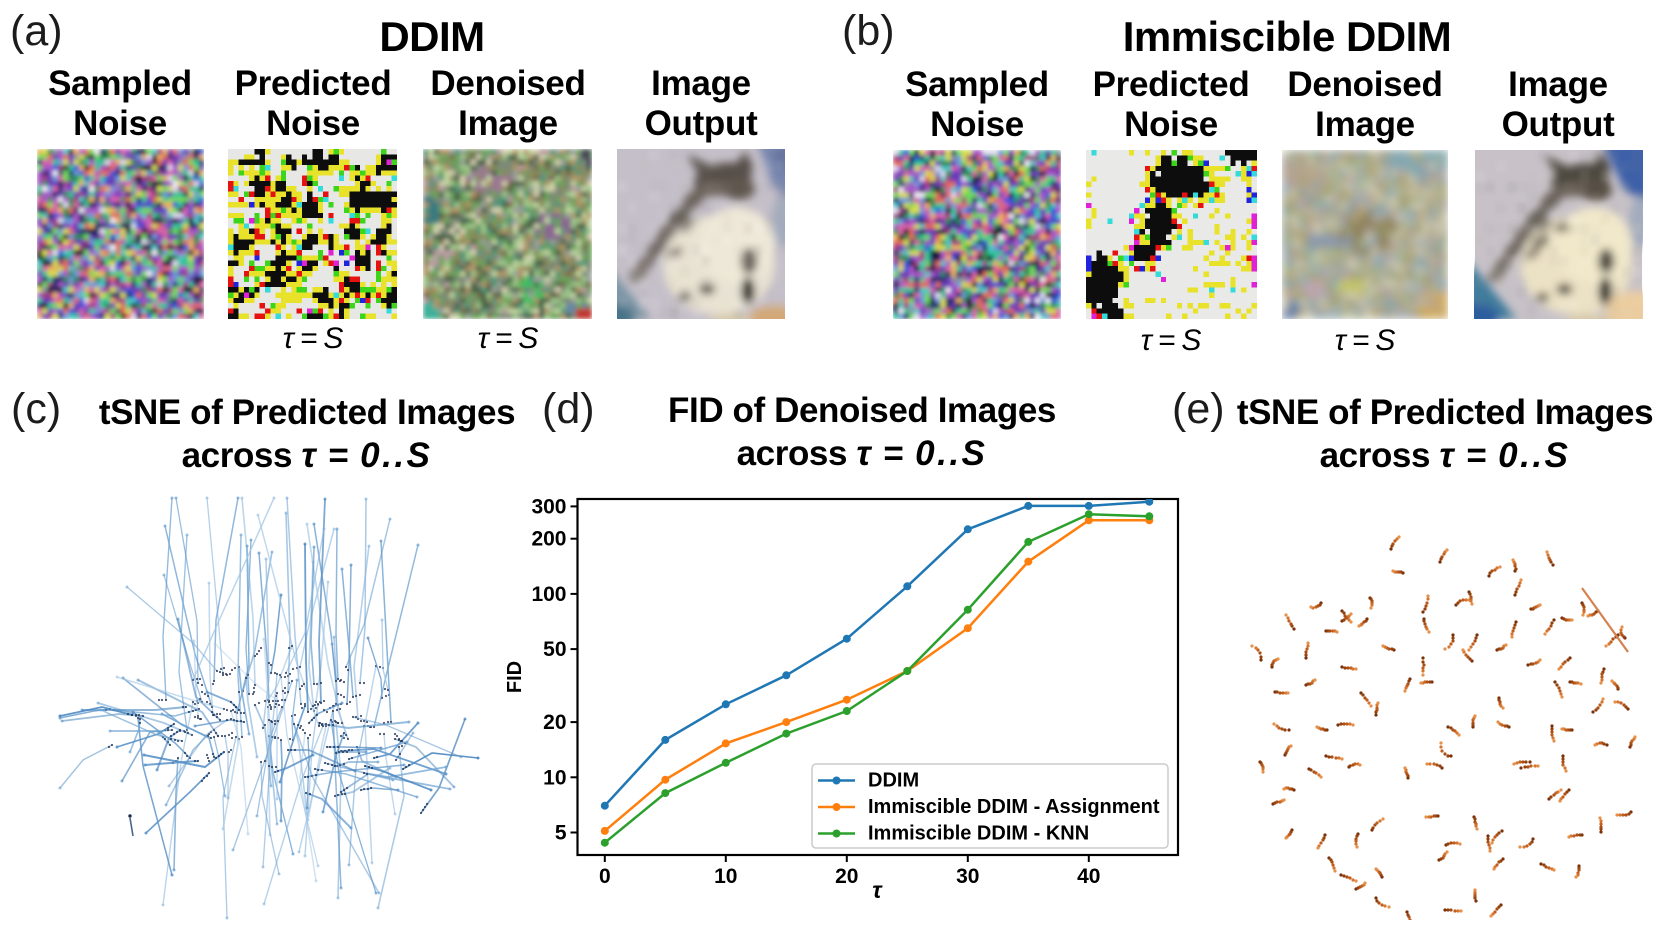 Image resolution: width=1661 pixels, height=934 pixels. What do you see at coordinates (548, 594) in the screenshot?
I see `svg-text: 100` at bounding box center [548, 594].